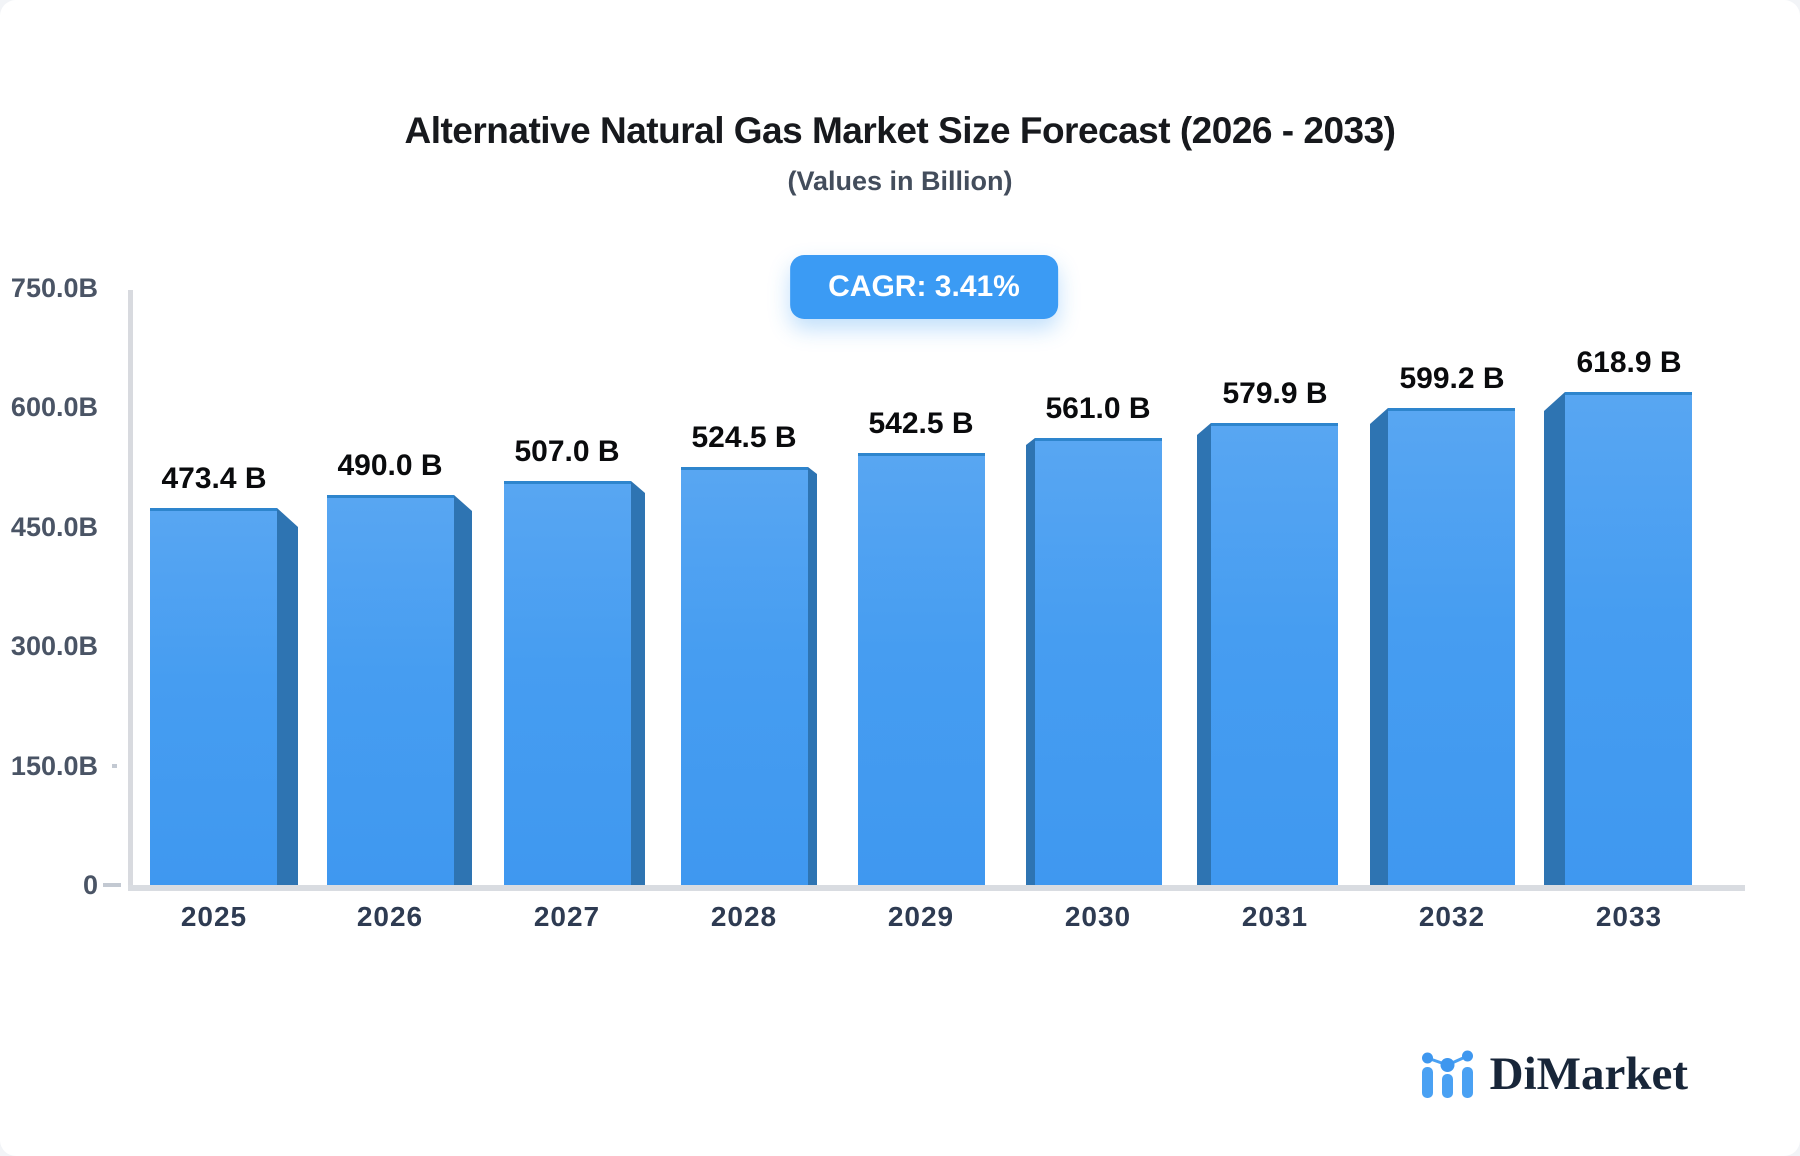 The height and width of the screenshot is (1156, 1800). What do you see at coordinates (1554, 638) in the screenshot?
I see `bar-side-2033` at bounding box center [1554, 638].